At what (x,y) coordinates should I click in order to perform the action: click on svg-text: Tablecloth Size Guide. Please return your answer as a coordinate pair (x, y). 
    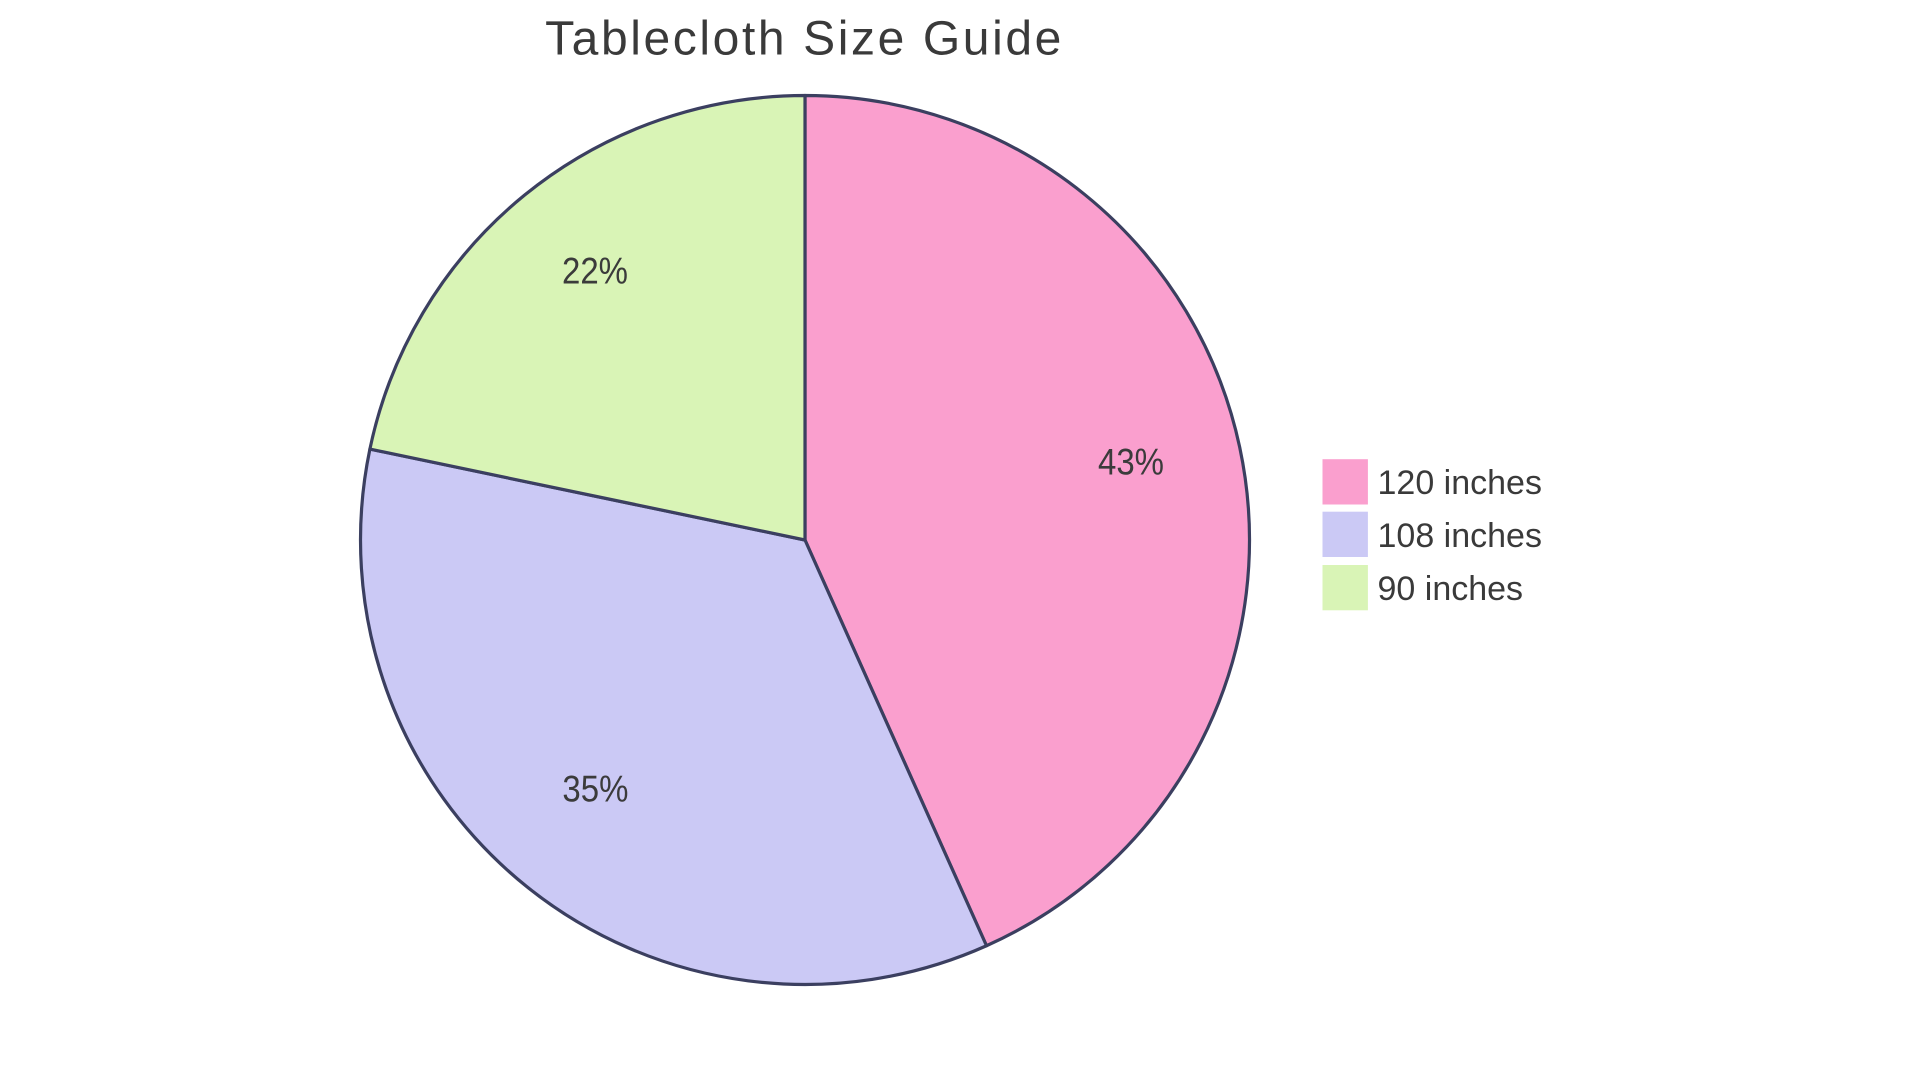
    Looking at the image, I should click on (804, 39).